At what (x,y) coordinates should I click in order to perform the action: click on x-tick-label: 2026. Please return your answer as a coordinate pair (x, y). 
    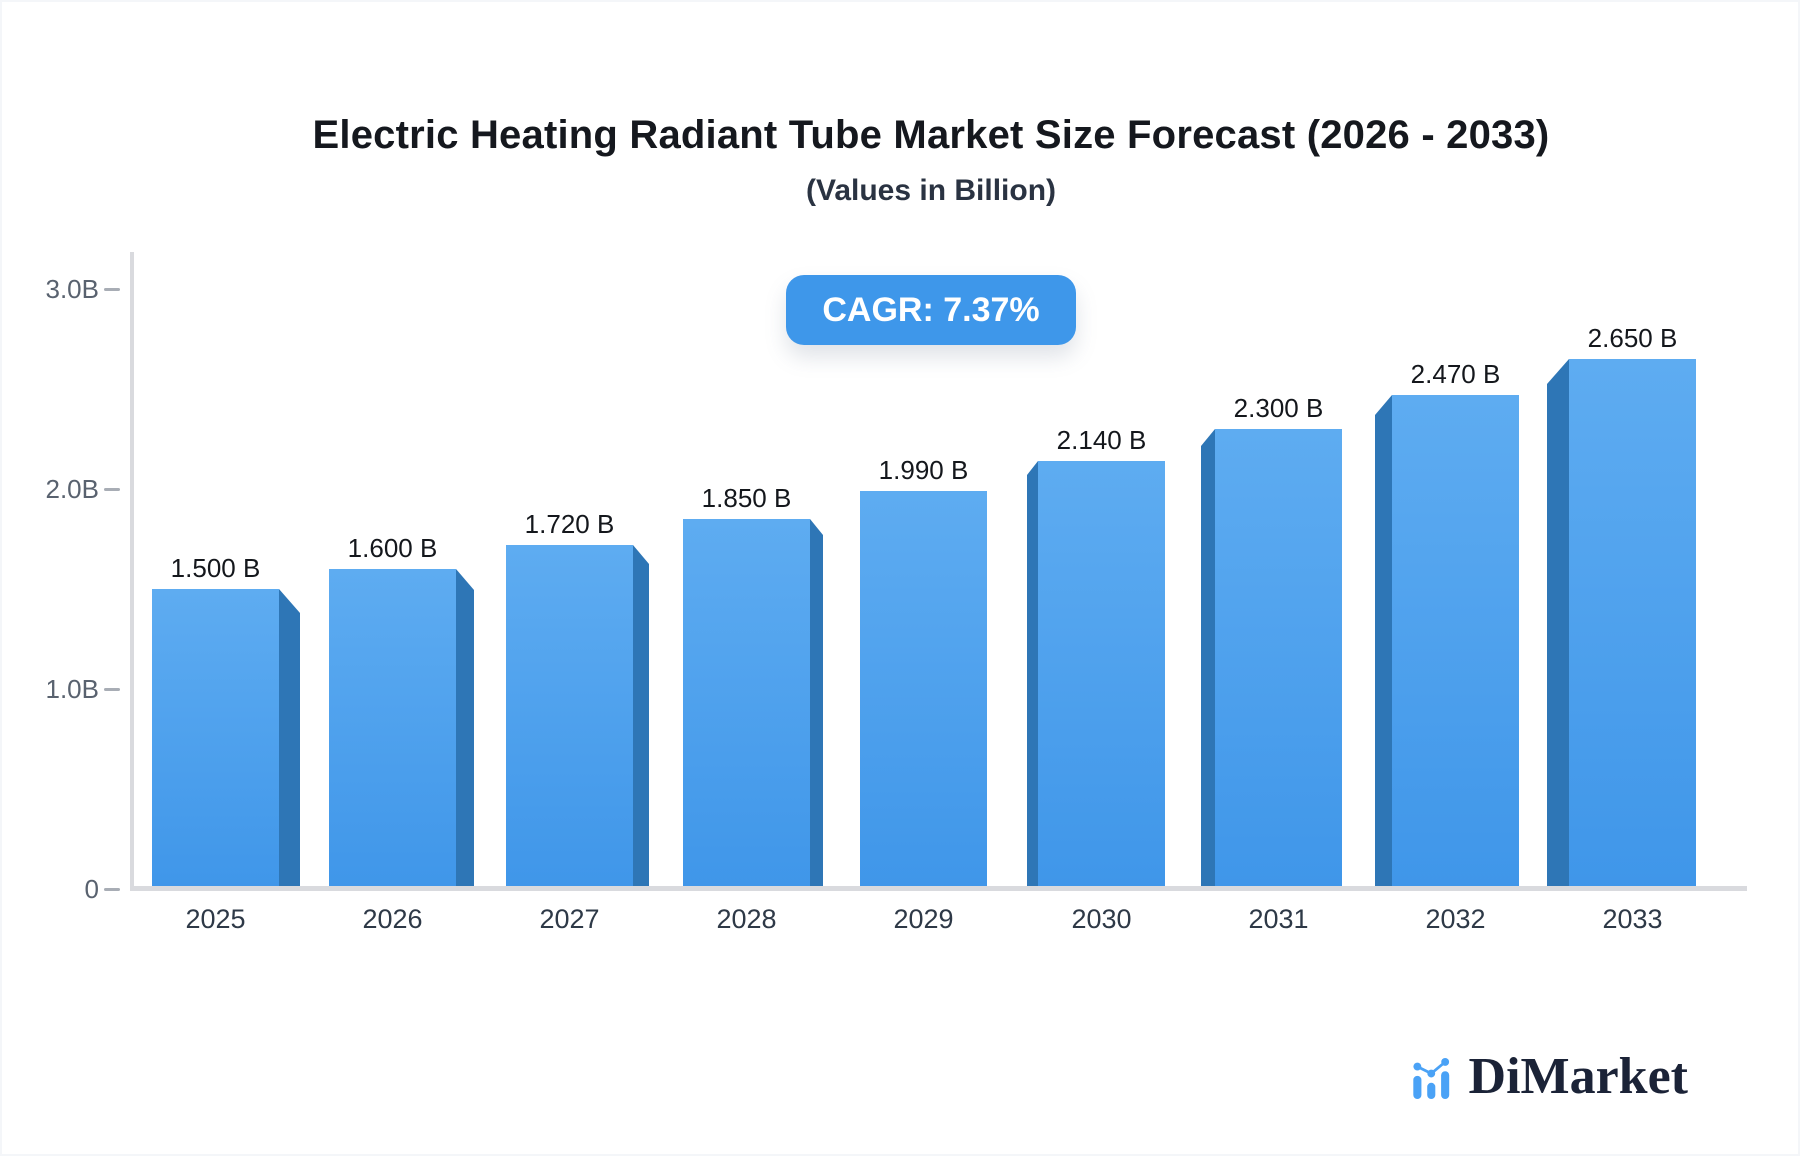
    Looking at the image, I should click on (392, 919).